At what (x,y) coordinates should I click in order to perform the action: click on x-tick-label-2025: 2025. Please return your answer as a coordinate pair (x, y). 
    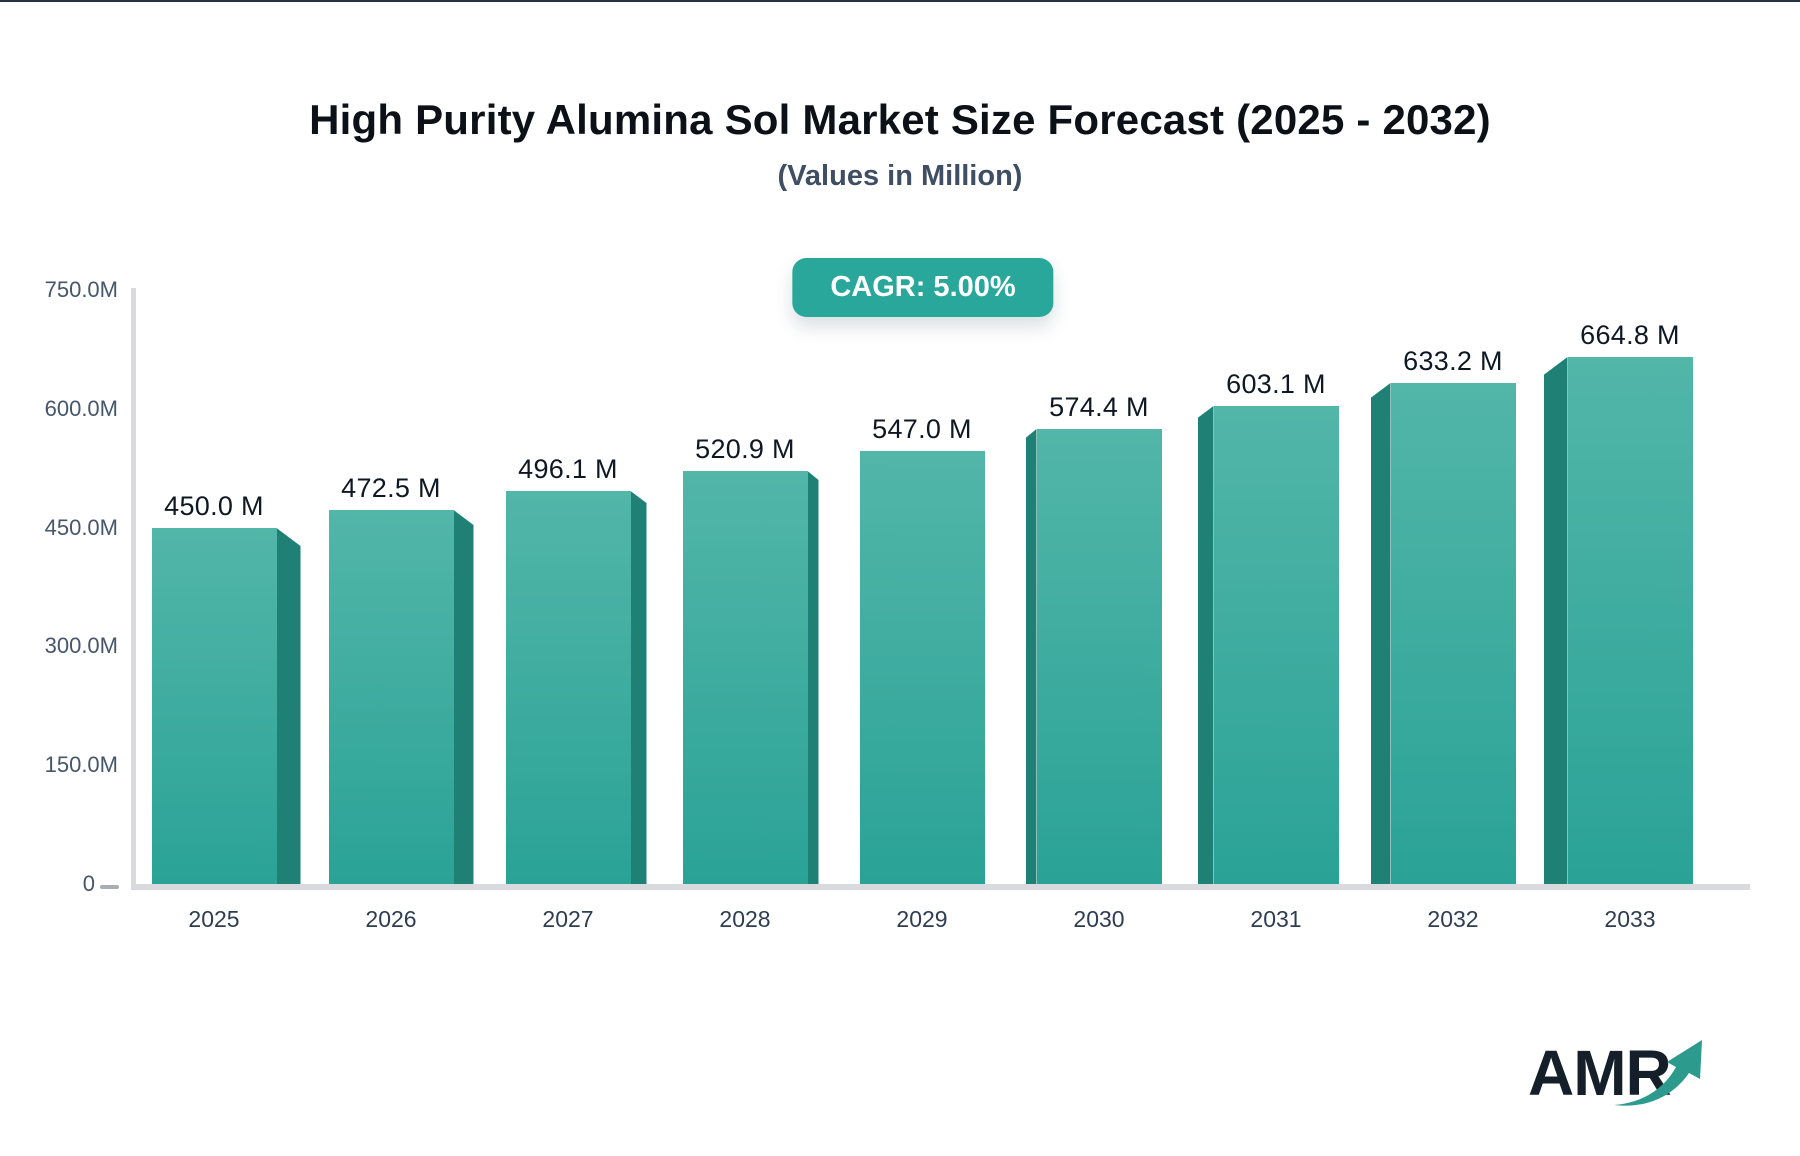
    Looking at the image, I should click on (214, 919).